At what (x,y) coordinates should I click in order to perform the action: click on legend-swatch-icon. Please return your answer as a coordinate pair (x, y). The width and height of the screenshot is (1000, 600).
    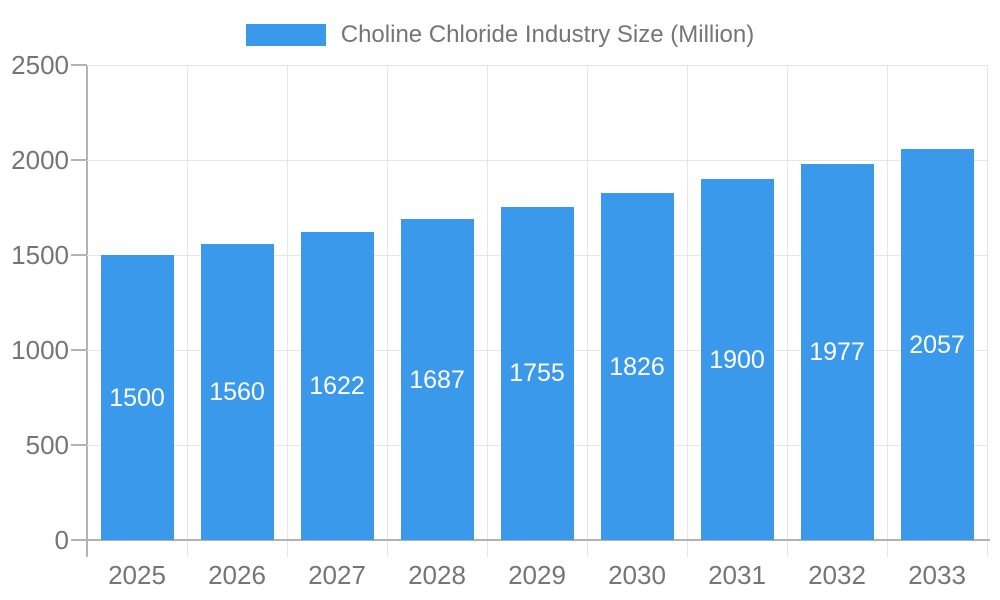
    Looking at the image, I should click on (285, 35).